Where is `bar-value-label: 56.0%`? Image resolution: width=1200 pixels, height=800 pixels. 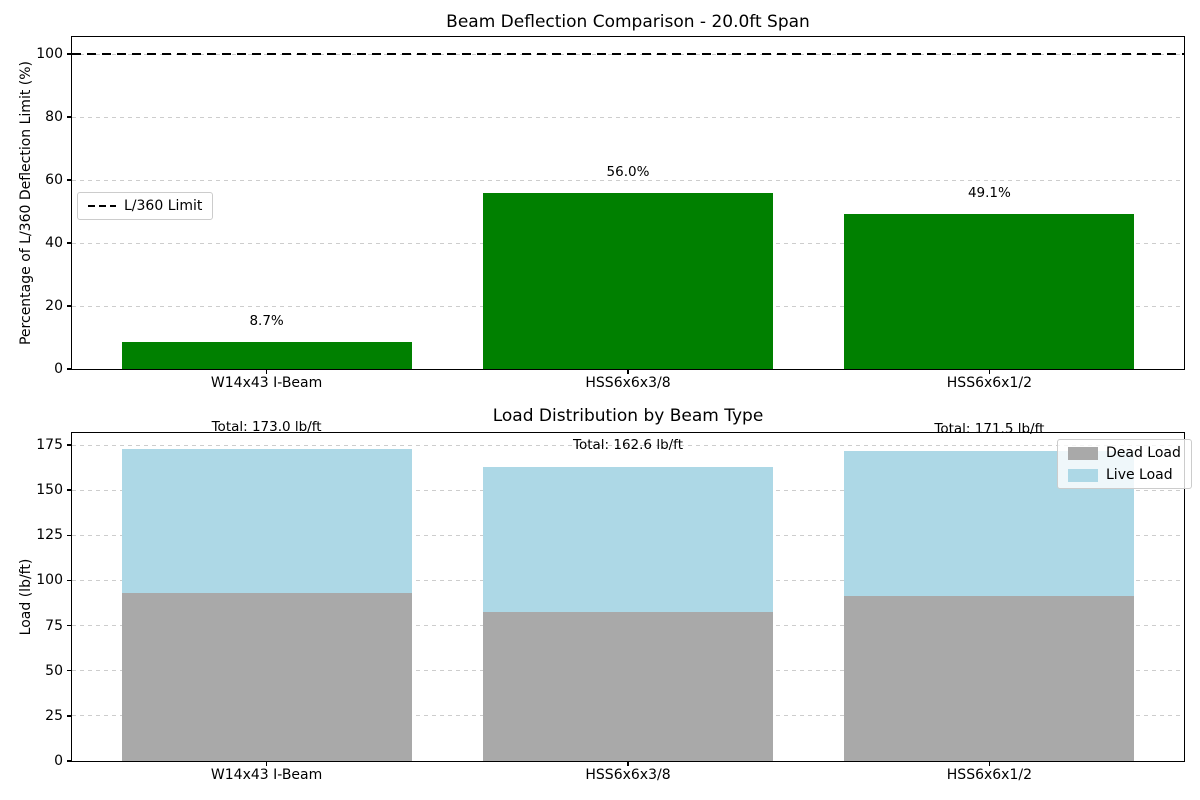
bar-value-label: 56.0% is located at coordinates (628, 171).